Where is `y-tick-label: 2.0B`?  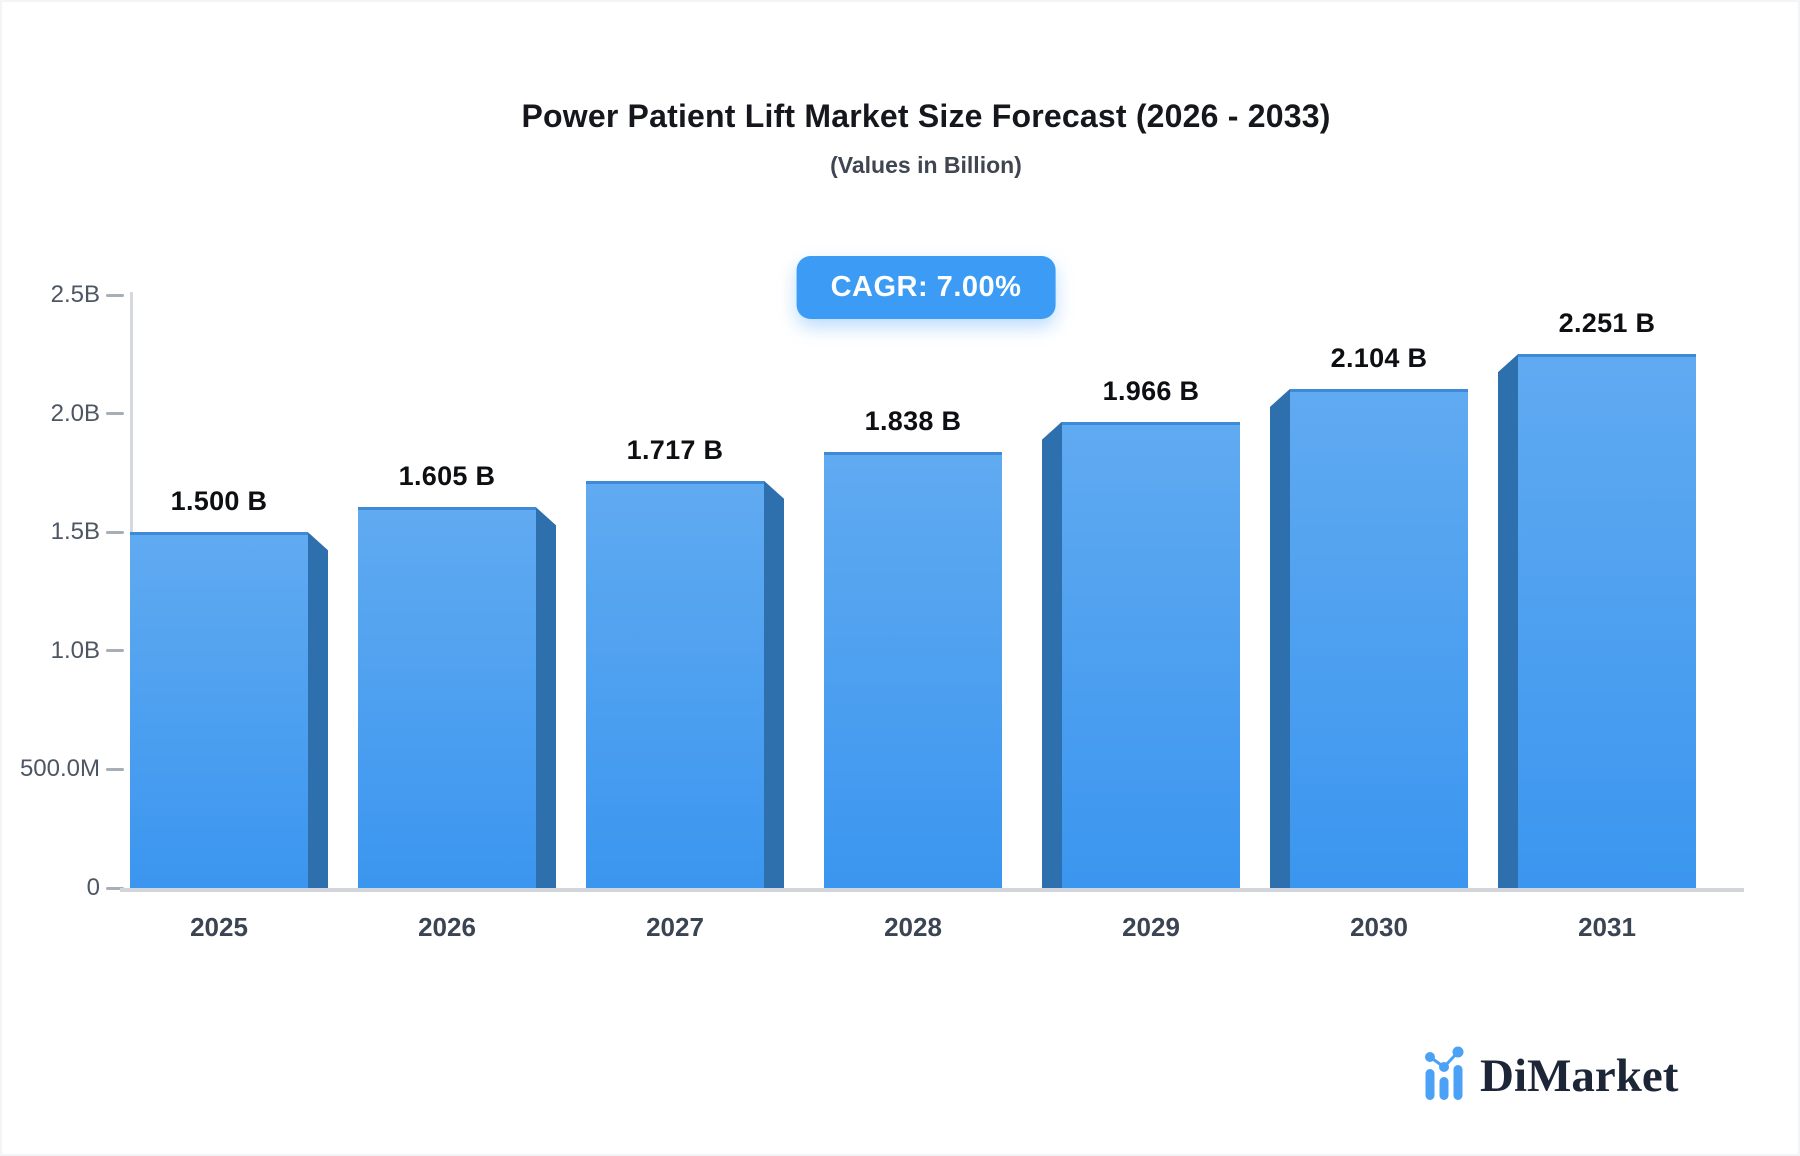
y-tick-label: 2.0B is located at coordinates (75, 413).